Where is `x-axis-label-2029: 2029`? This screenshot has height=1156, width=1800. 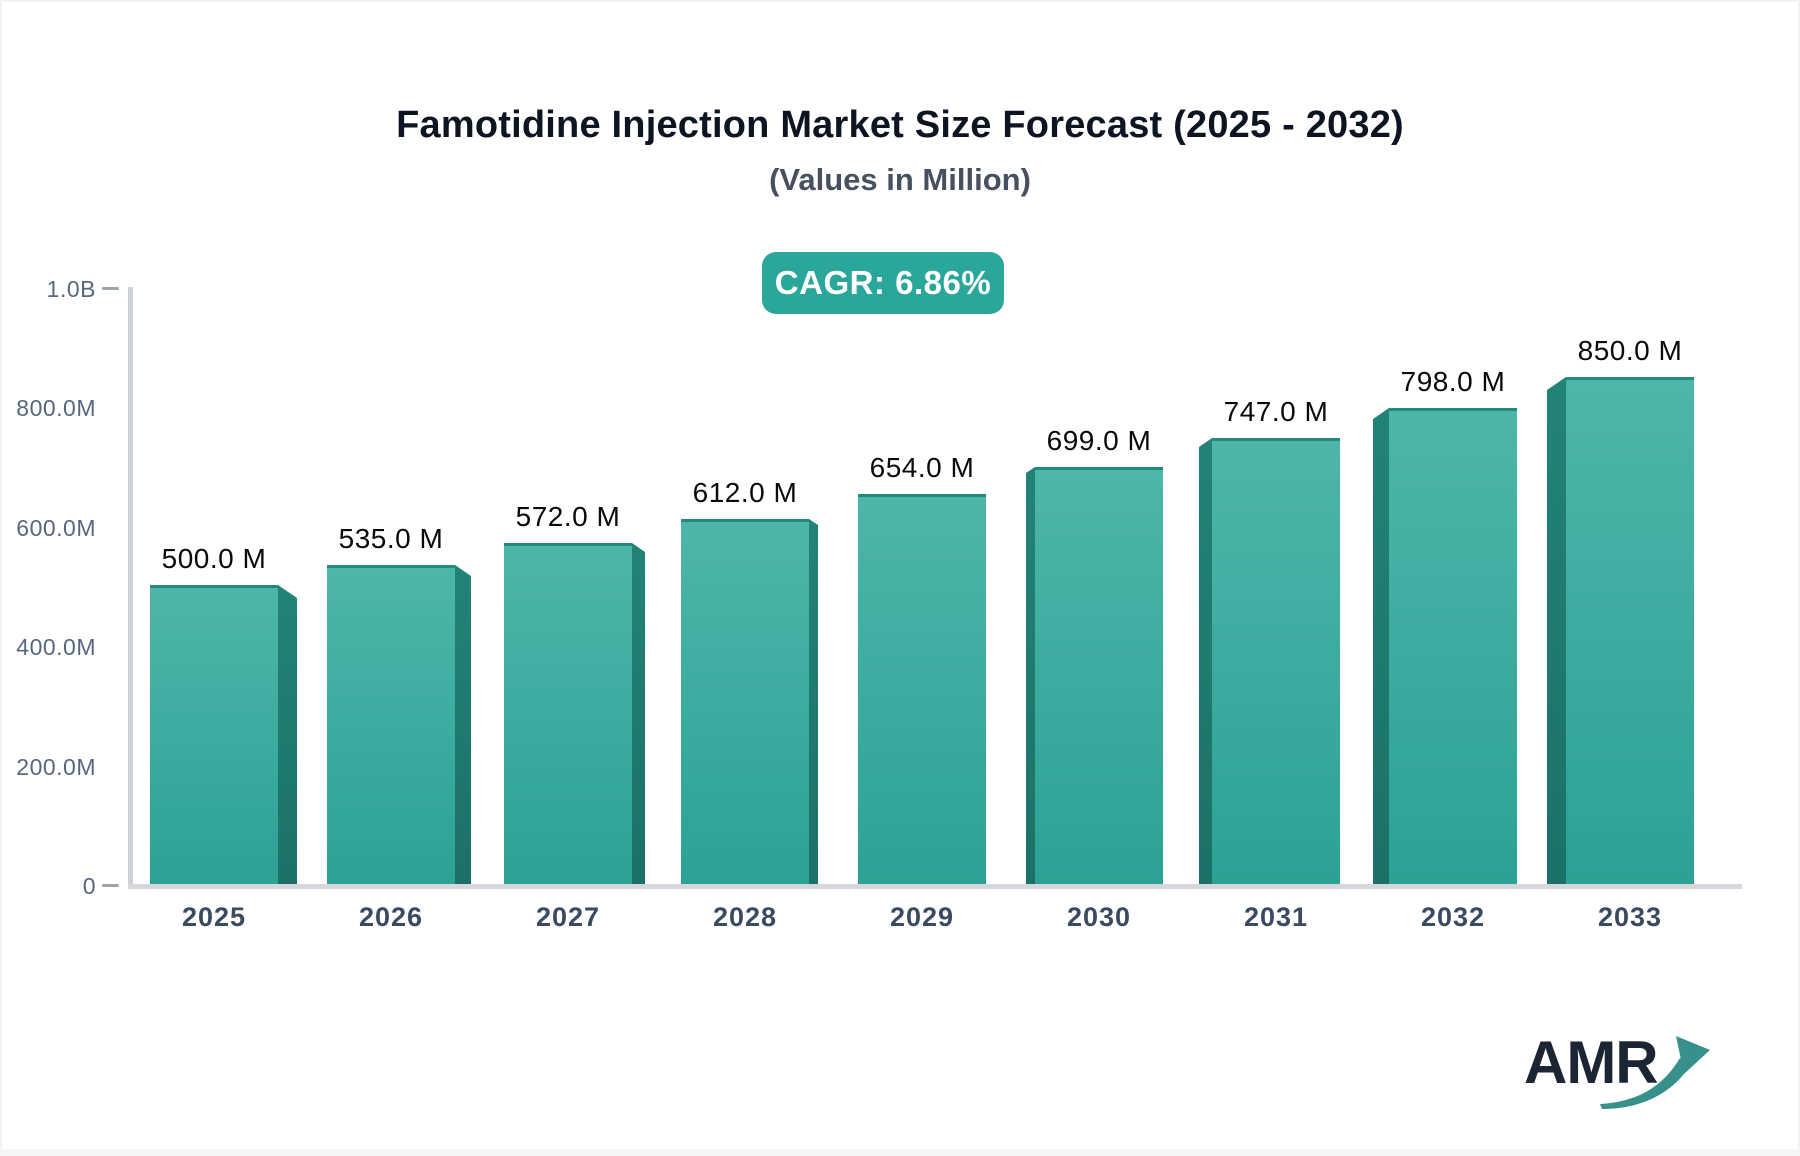 x-axis-label-2029: 2029 is located at coordinates (922, 917).